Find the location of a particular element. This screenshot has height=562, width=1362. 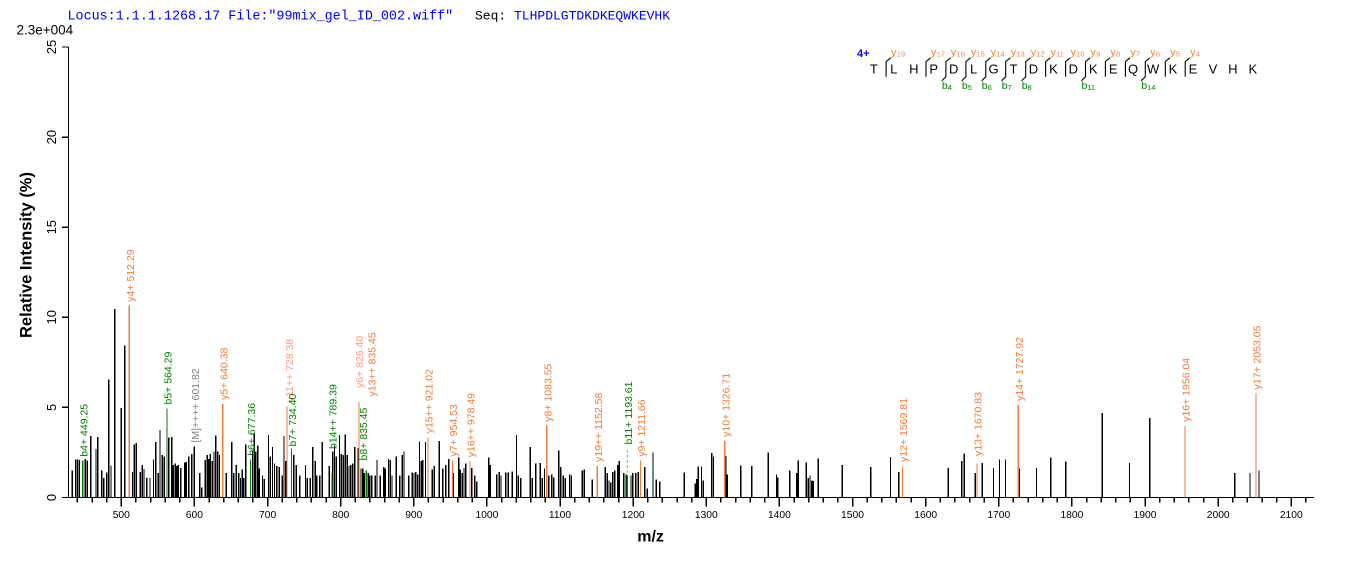

svg-text: y16+ 1956.04 is located at coordinates (1187, 390).